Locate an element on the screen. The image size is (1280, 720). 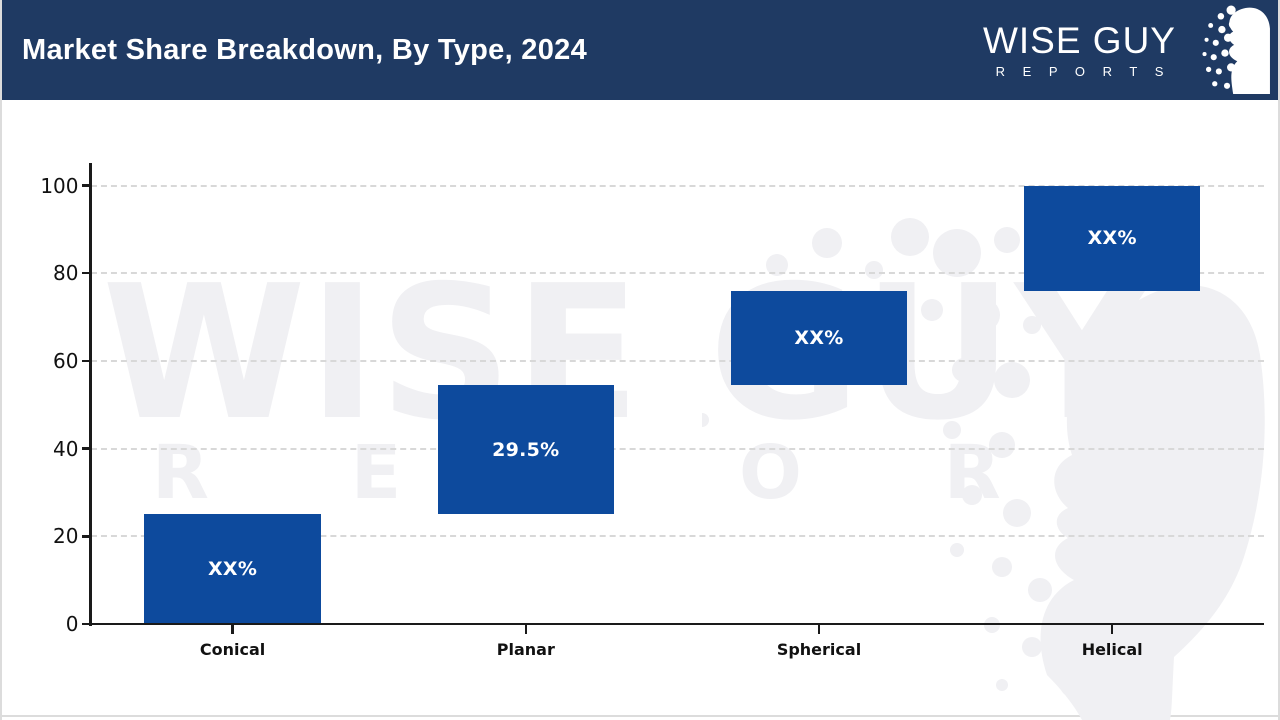
bar-spherical: XX% is located at coordinates (819, 337).